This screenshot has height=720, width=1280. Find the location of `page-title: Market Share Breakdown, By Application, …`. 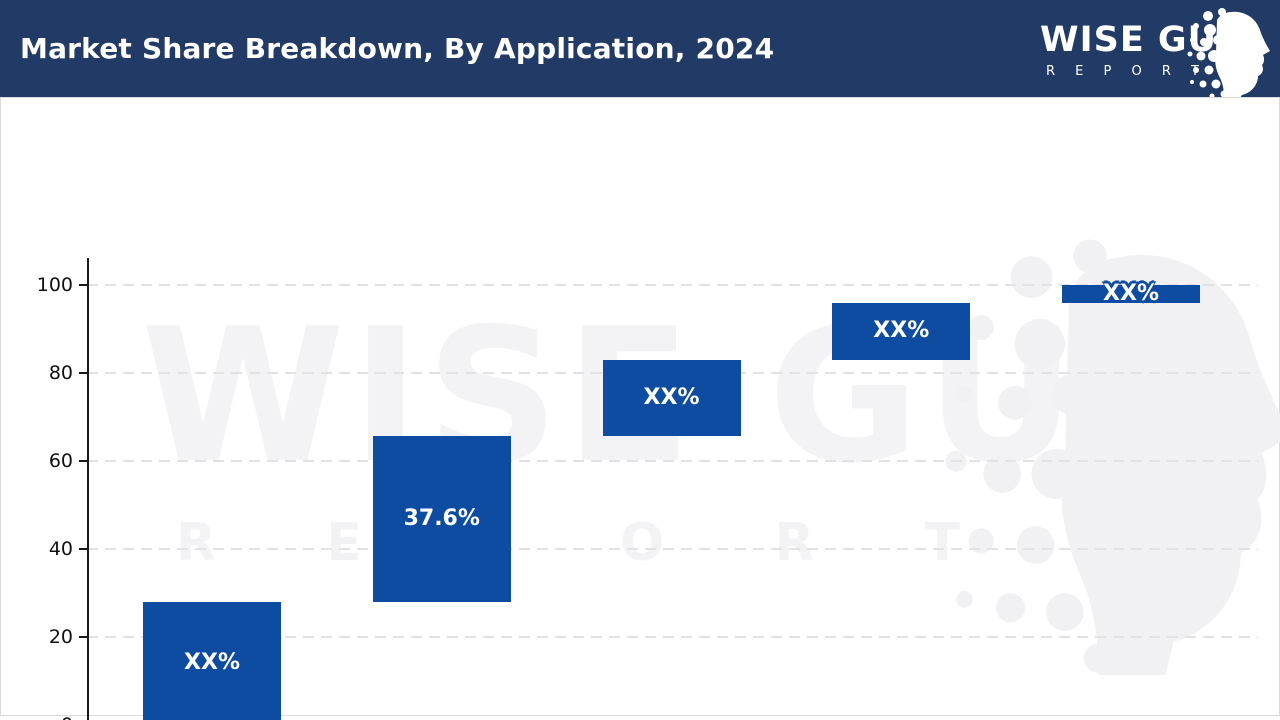

page-title: Market Share Breakdown, By Application, … is located at coordinates (397, 48).